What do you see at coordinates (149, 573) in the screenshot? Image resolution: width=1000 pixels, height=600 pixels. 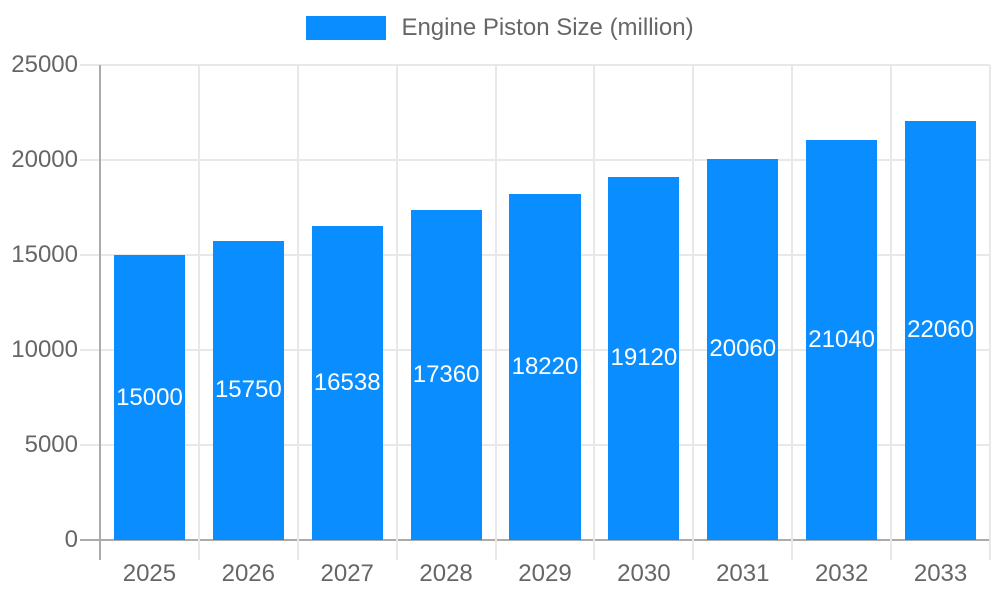 I see `x-axis-label: 2025` at bounding box center [149, 573].